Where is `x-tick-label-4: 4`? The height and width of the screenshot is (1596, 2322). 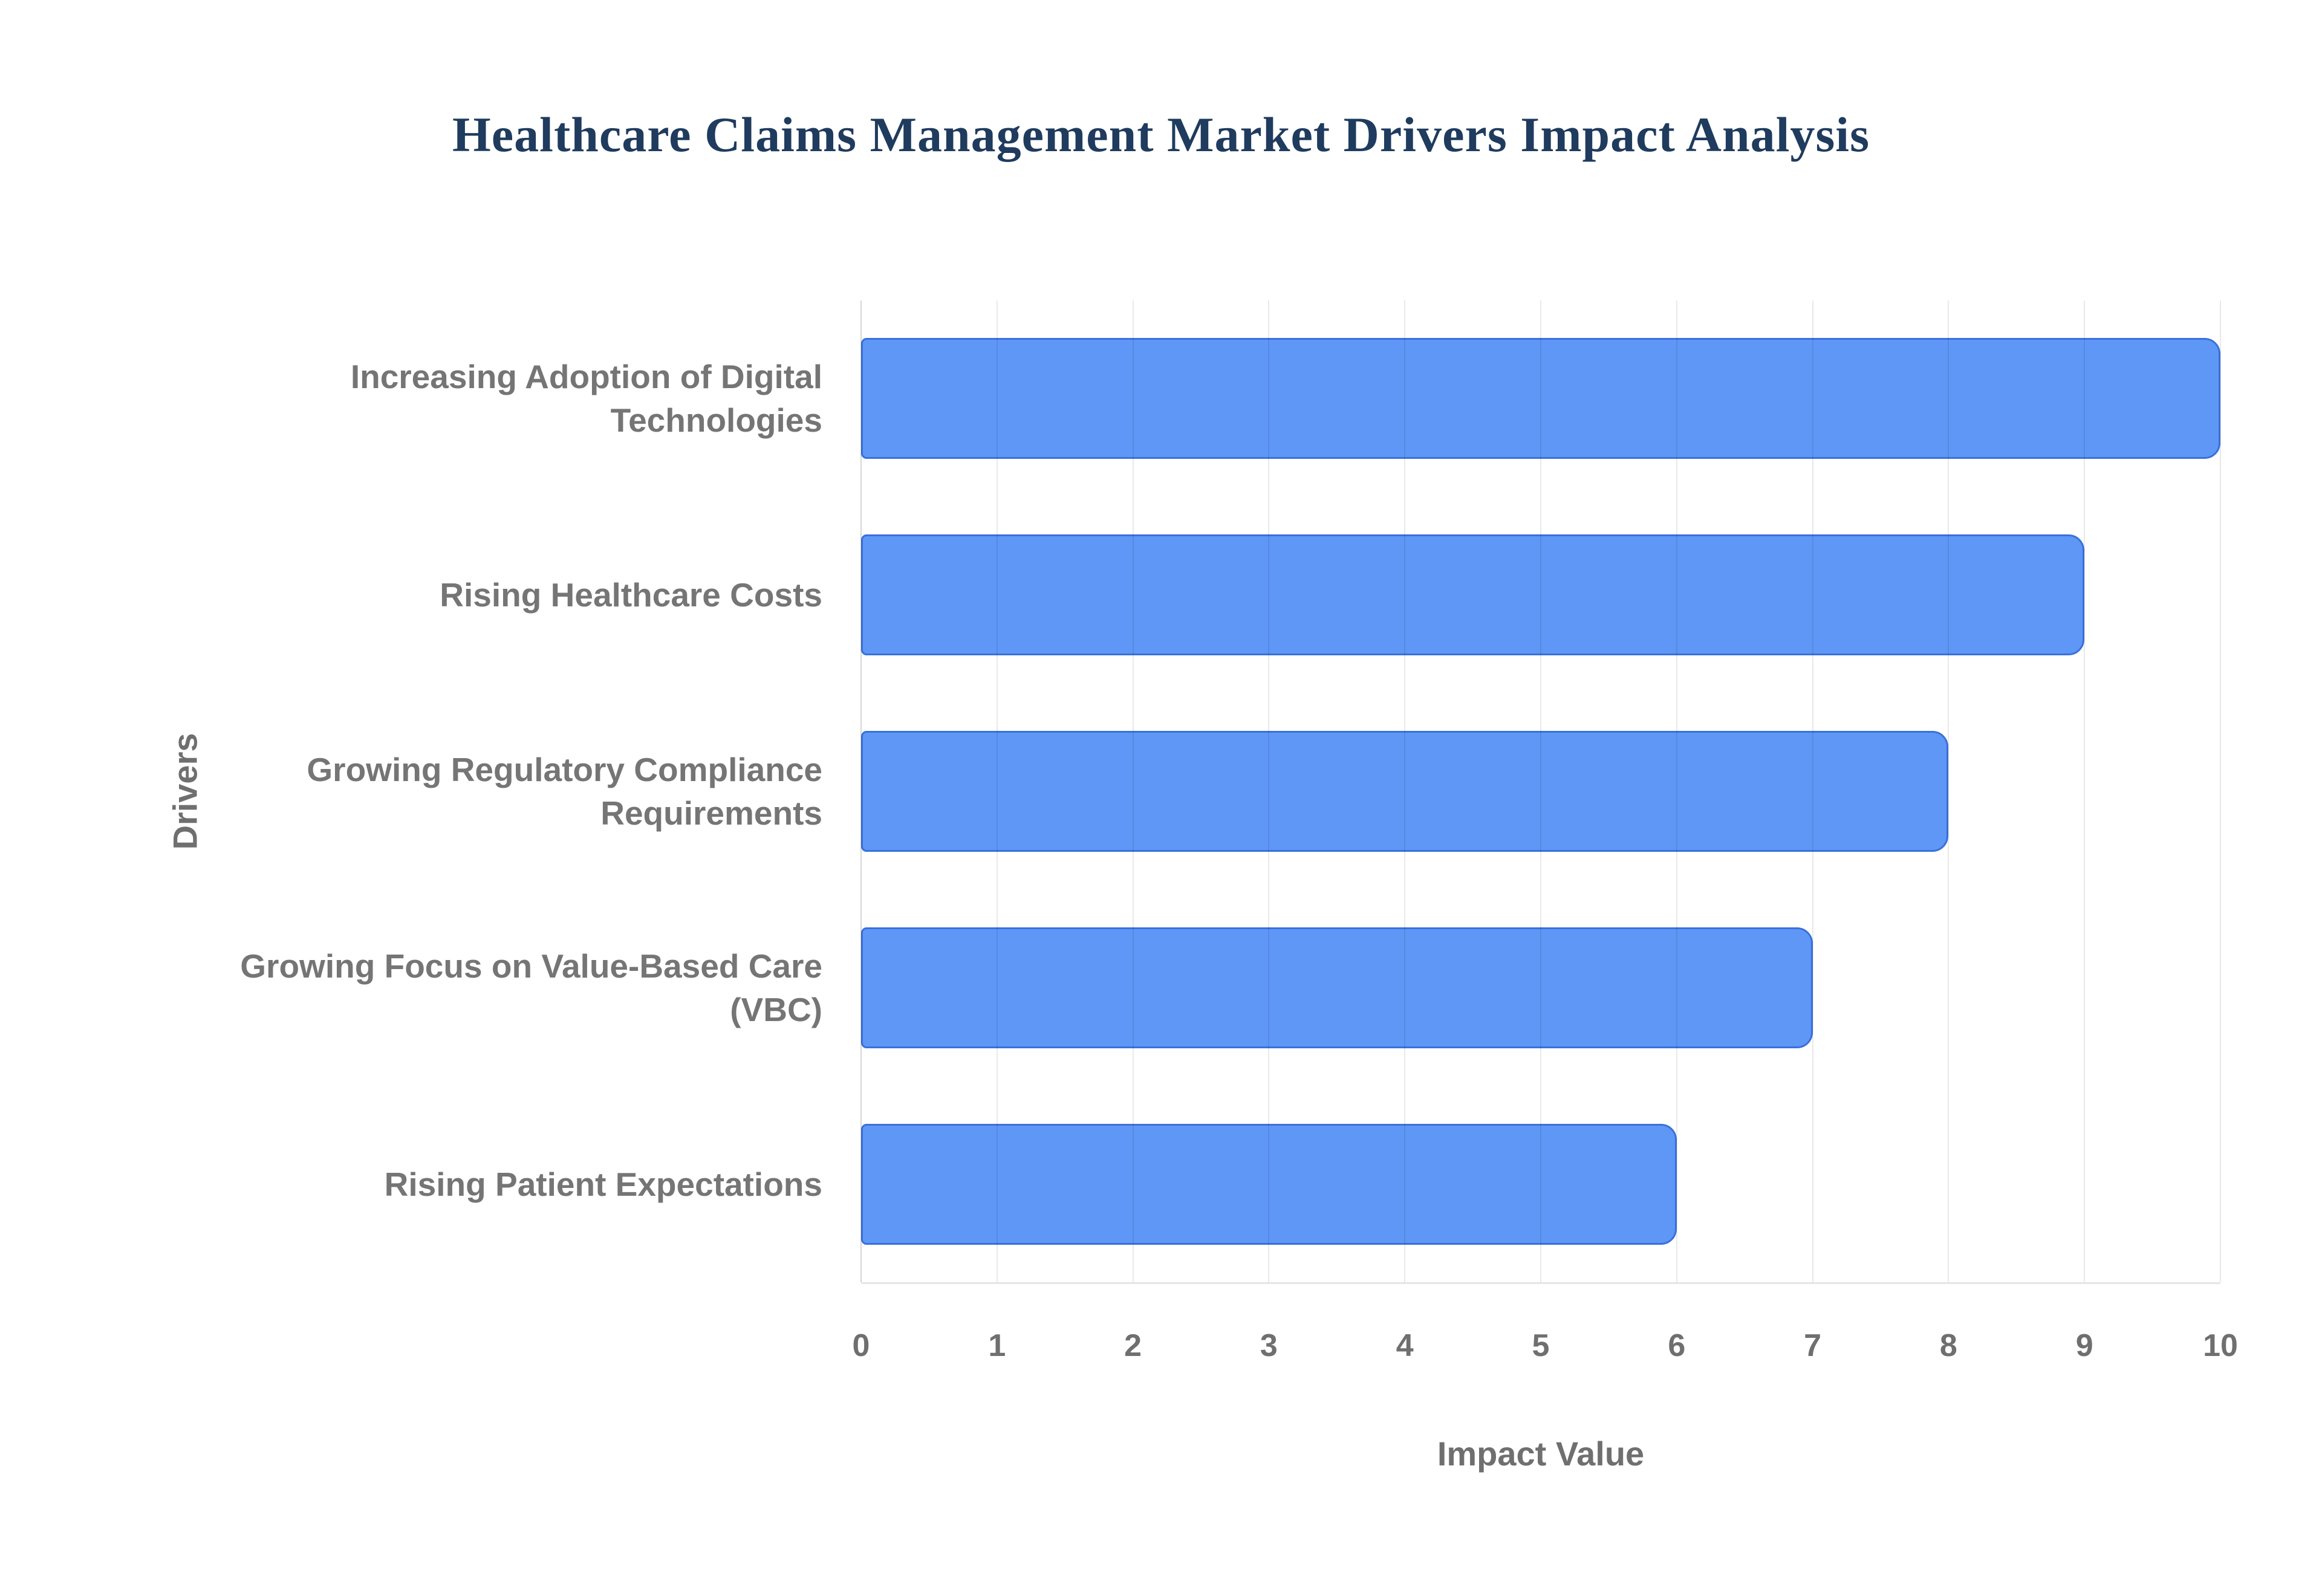
x-tick-label-4: 4 is located at coordinates (1405, 1345).